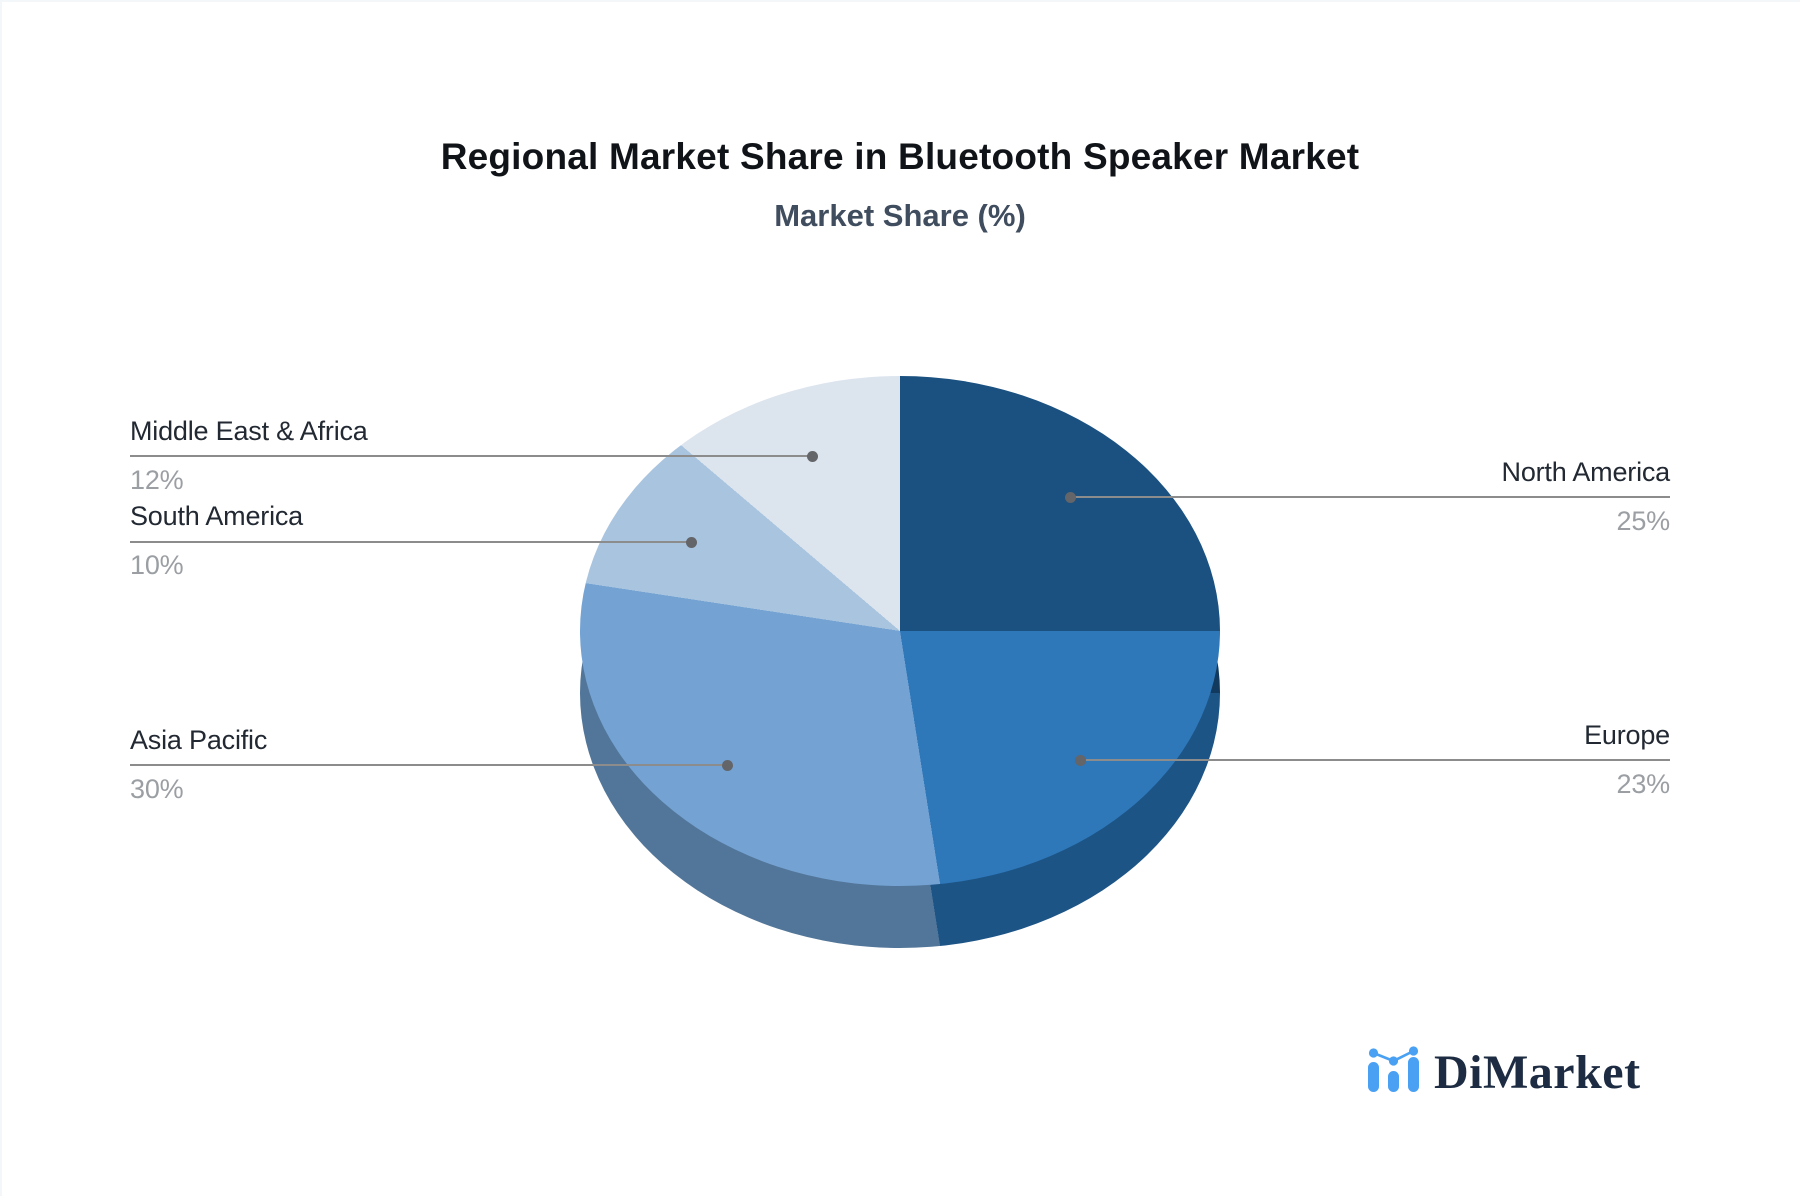 The width and height of the screenshot is (1800, 1196). I want to click on leader-line-middle-east-africa, so click(471, 456).